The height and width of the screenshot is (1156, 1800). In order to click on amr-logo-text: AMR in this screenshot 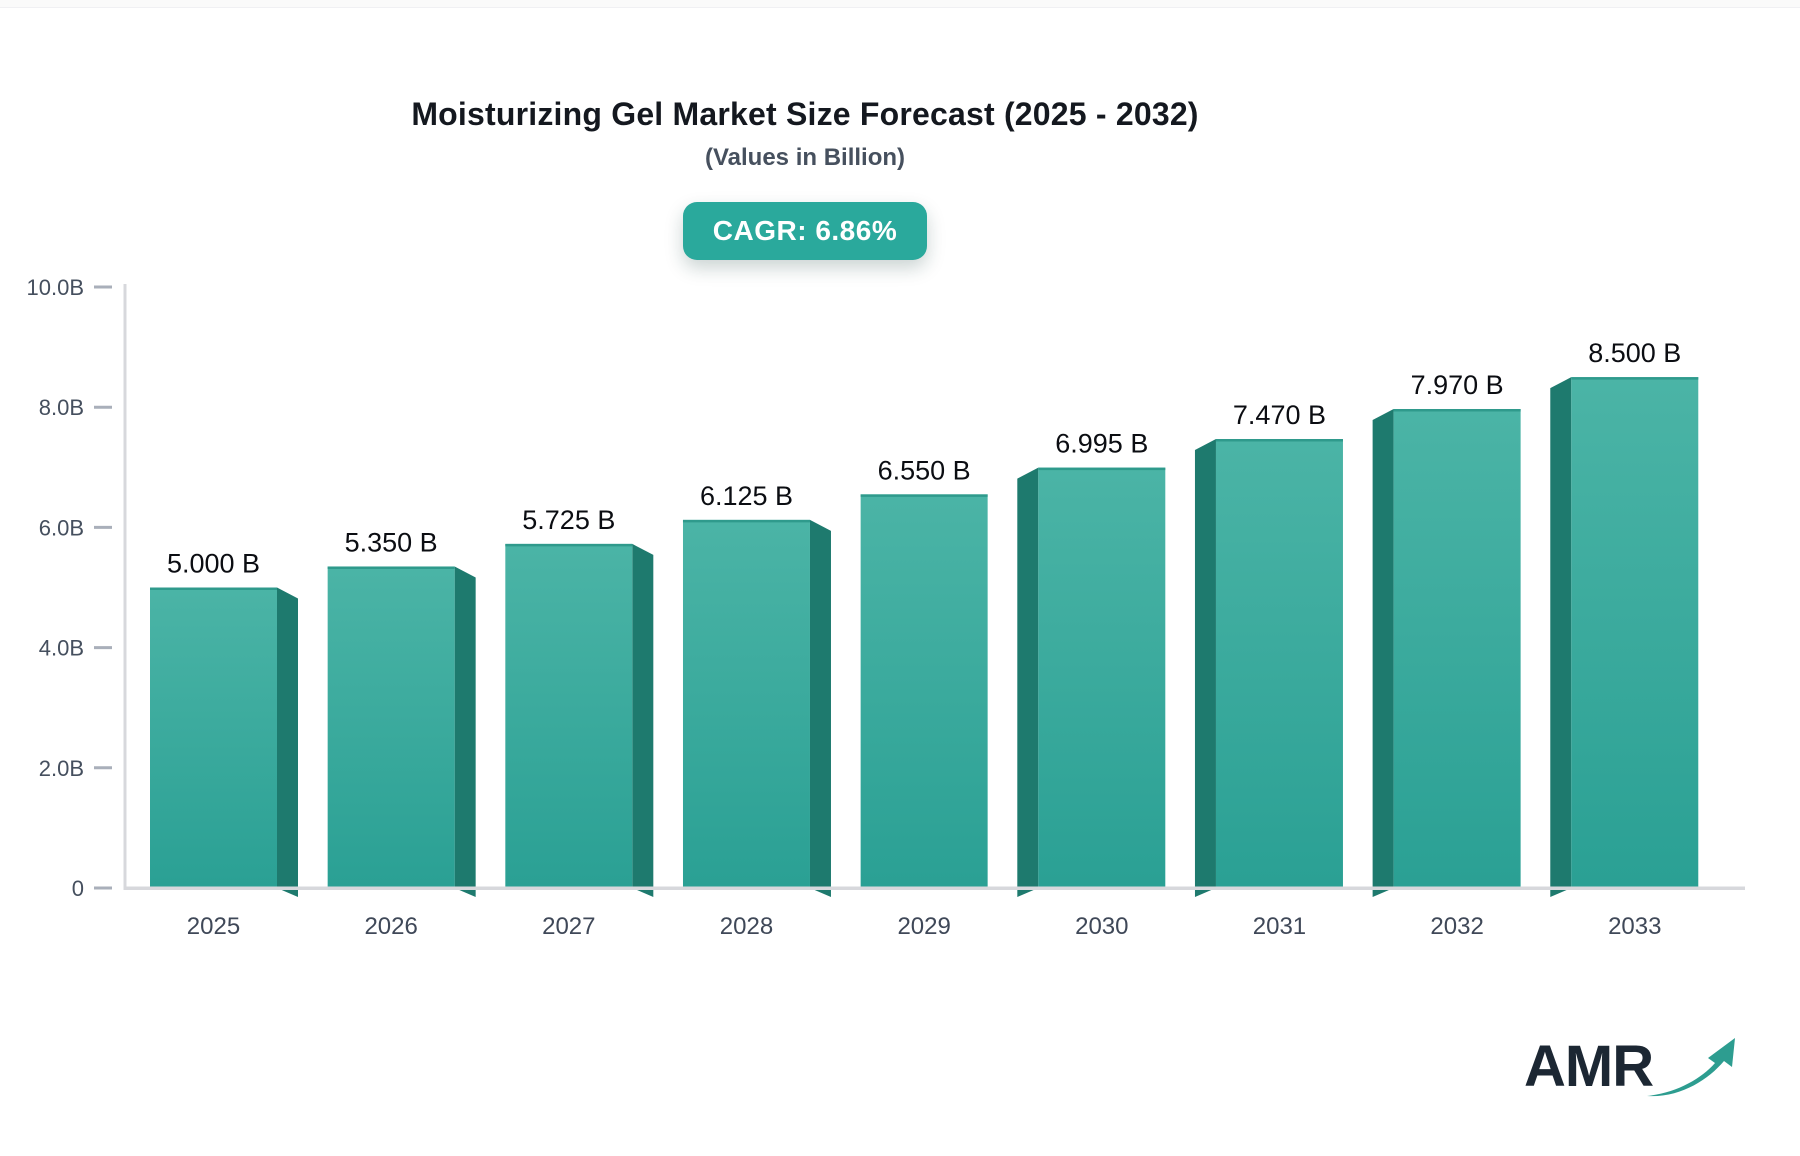, I will do `click(1589, 1066)`.